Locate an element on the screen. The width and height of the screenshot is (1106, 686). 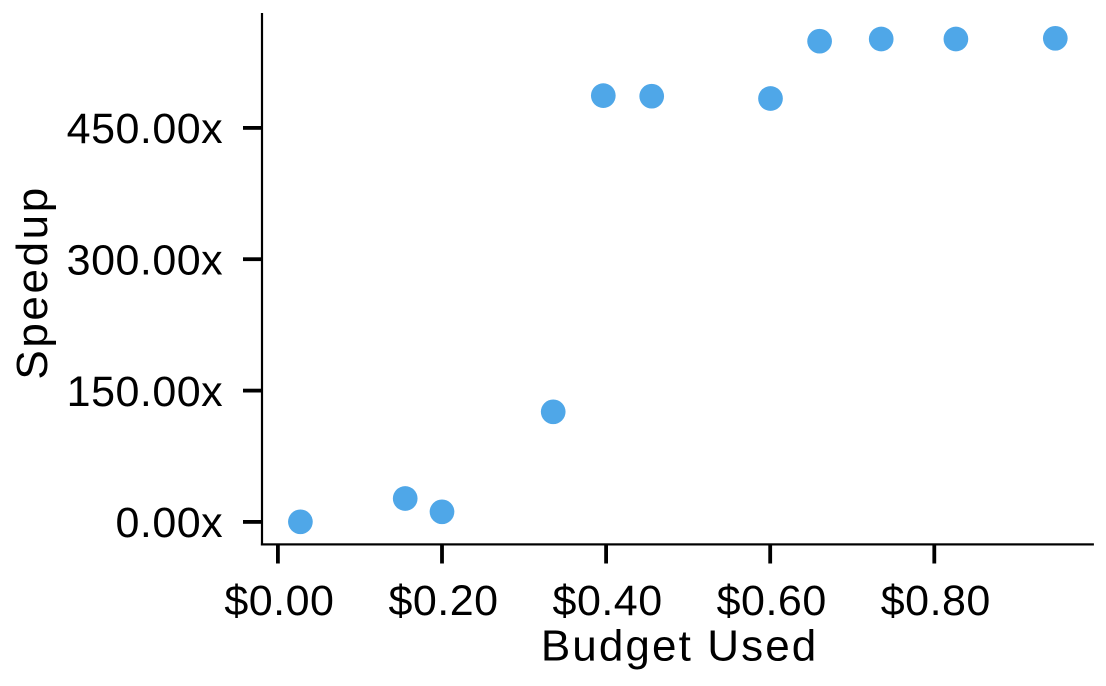
svg-text: 450.00x is located at coordinates (145, 129).